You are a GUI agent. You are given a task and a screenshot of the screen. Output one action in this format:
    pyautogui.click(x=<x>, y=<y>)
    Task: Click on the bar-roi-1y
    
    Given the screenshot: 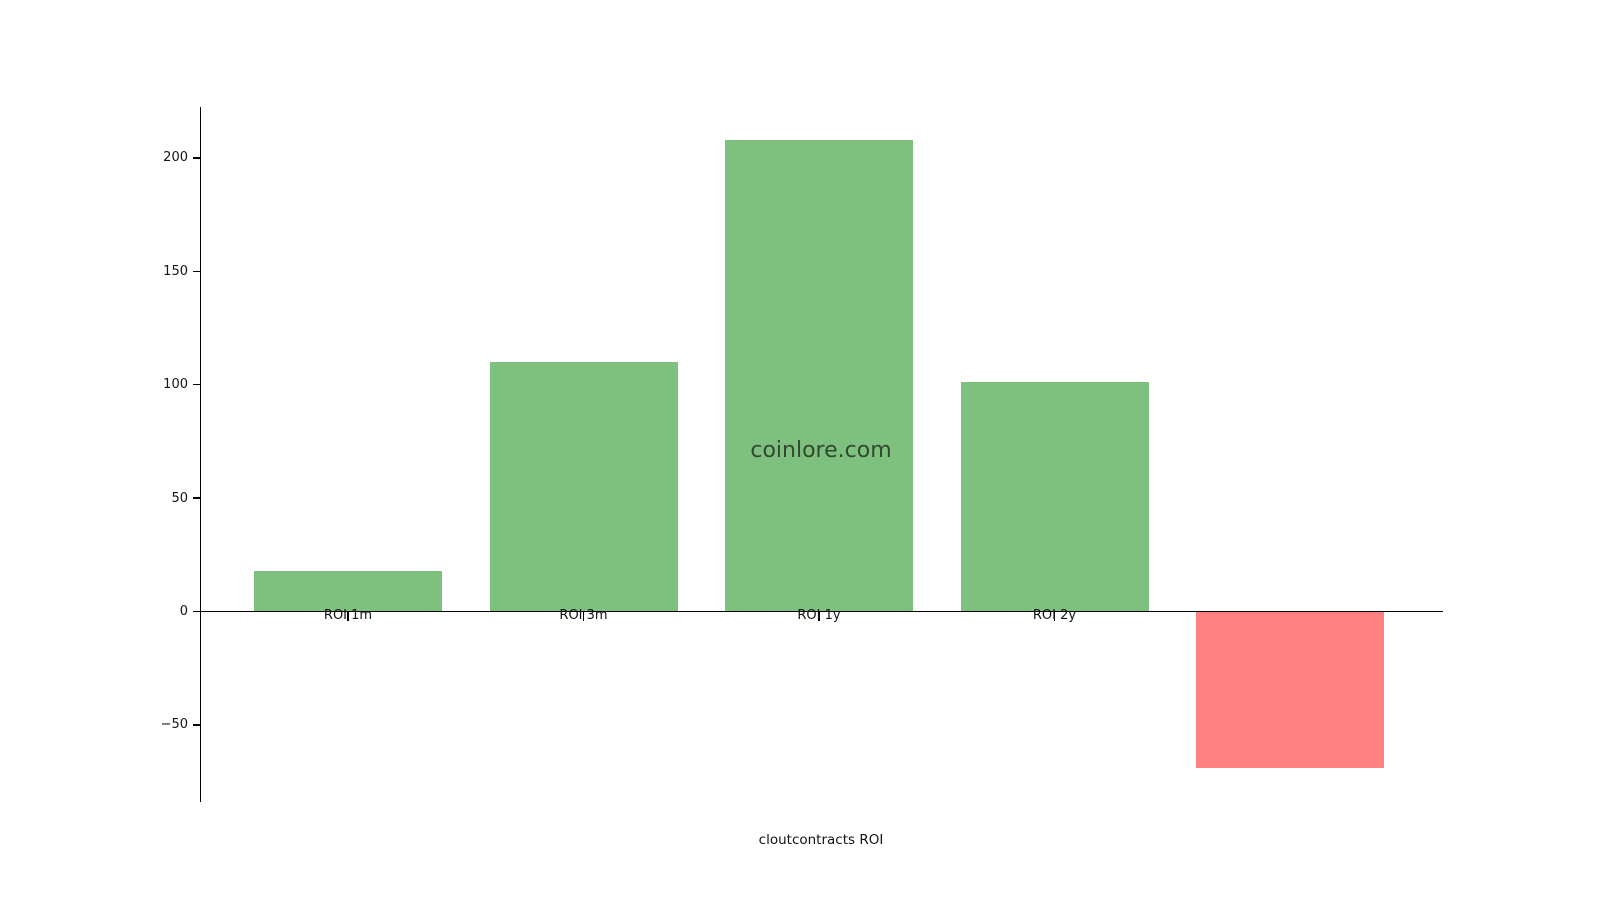 What is the action you would take?
    pyautogui.click(x=819, y=375)
    